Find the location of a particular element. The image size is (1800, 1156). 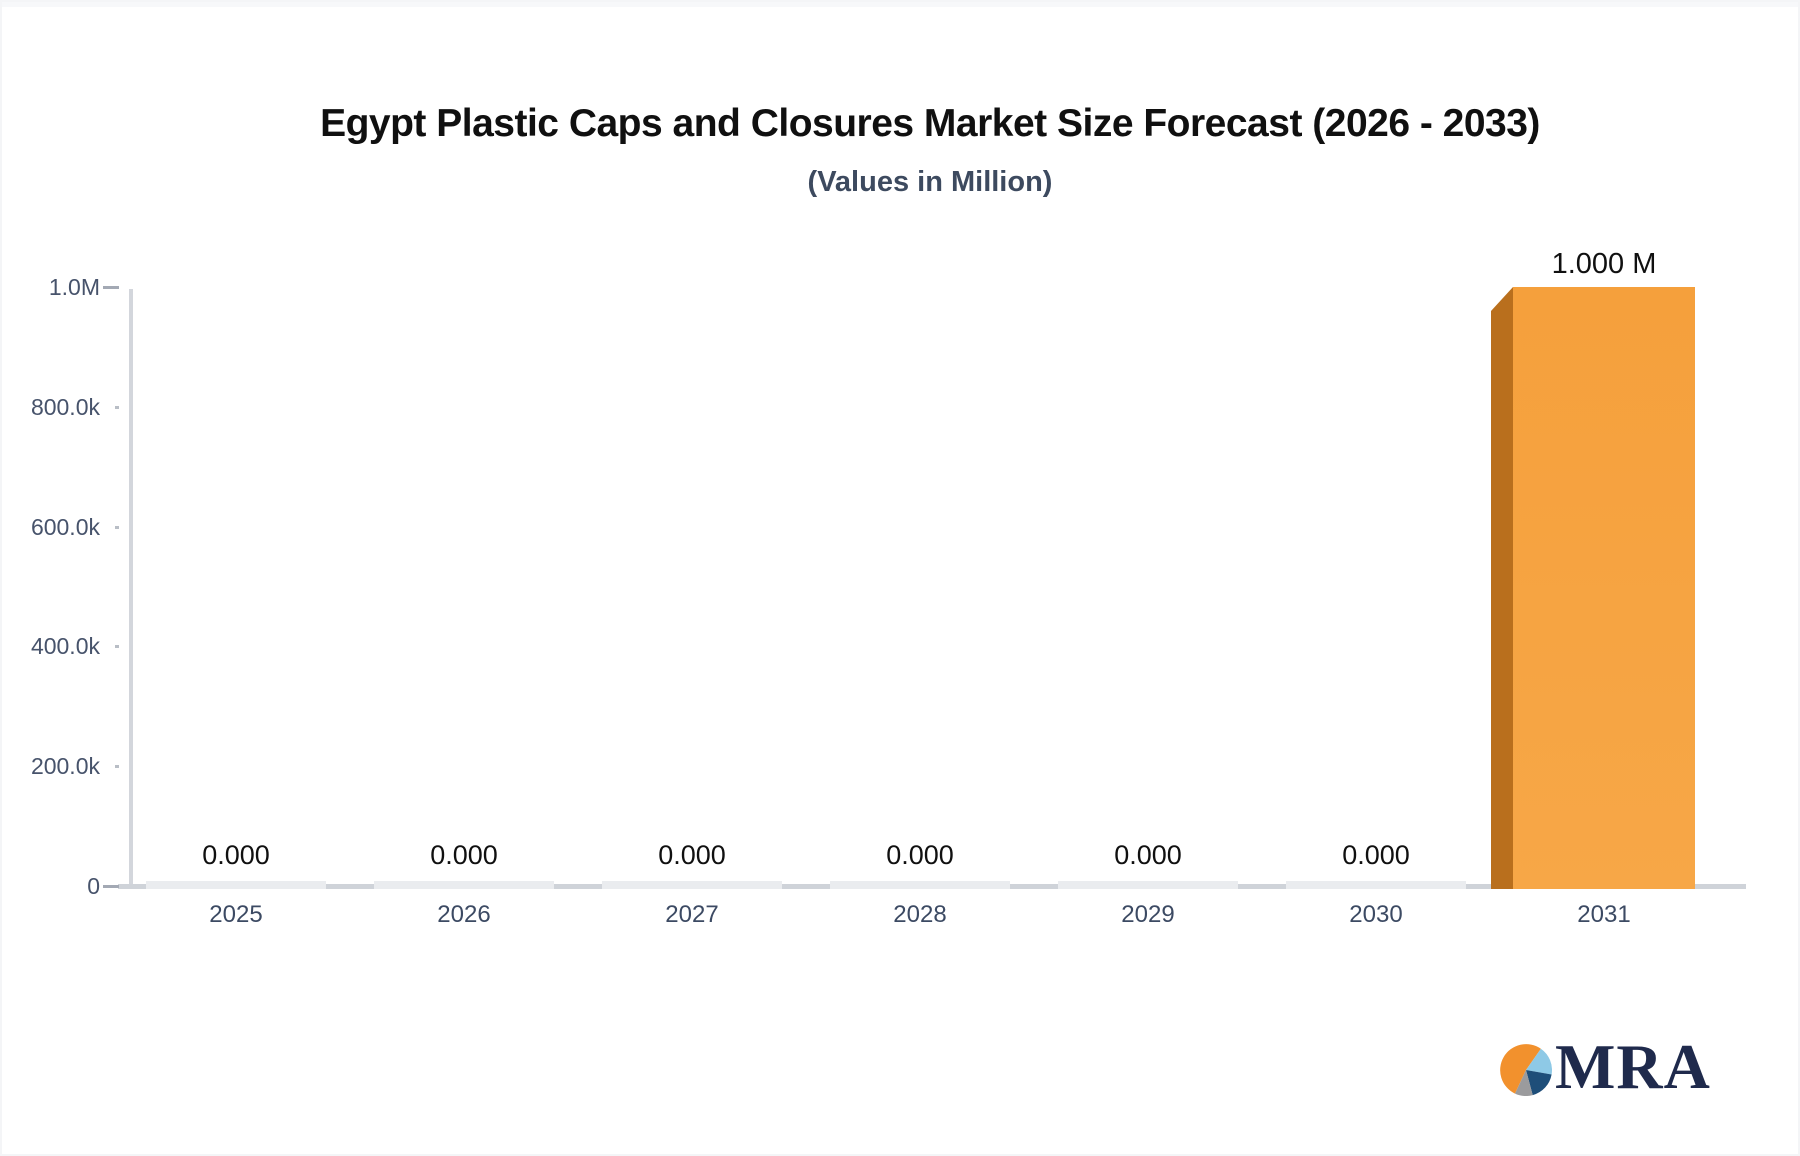

y-axis-tick-label: 400.0k is located at coordinates (65, 646).